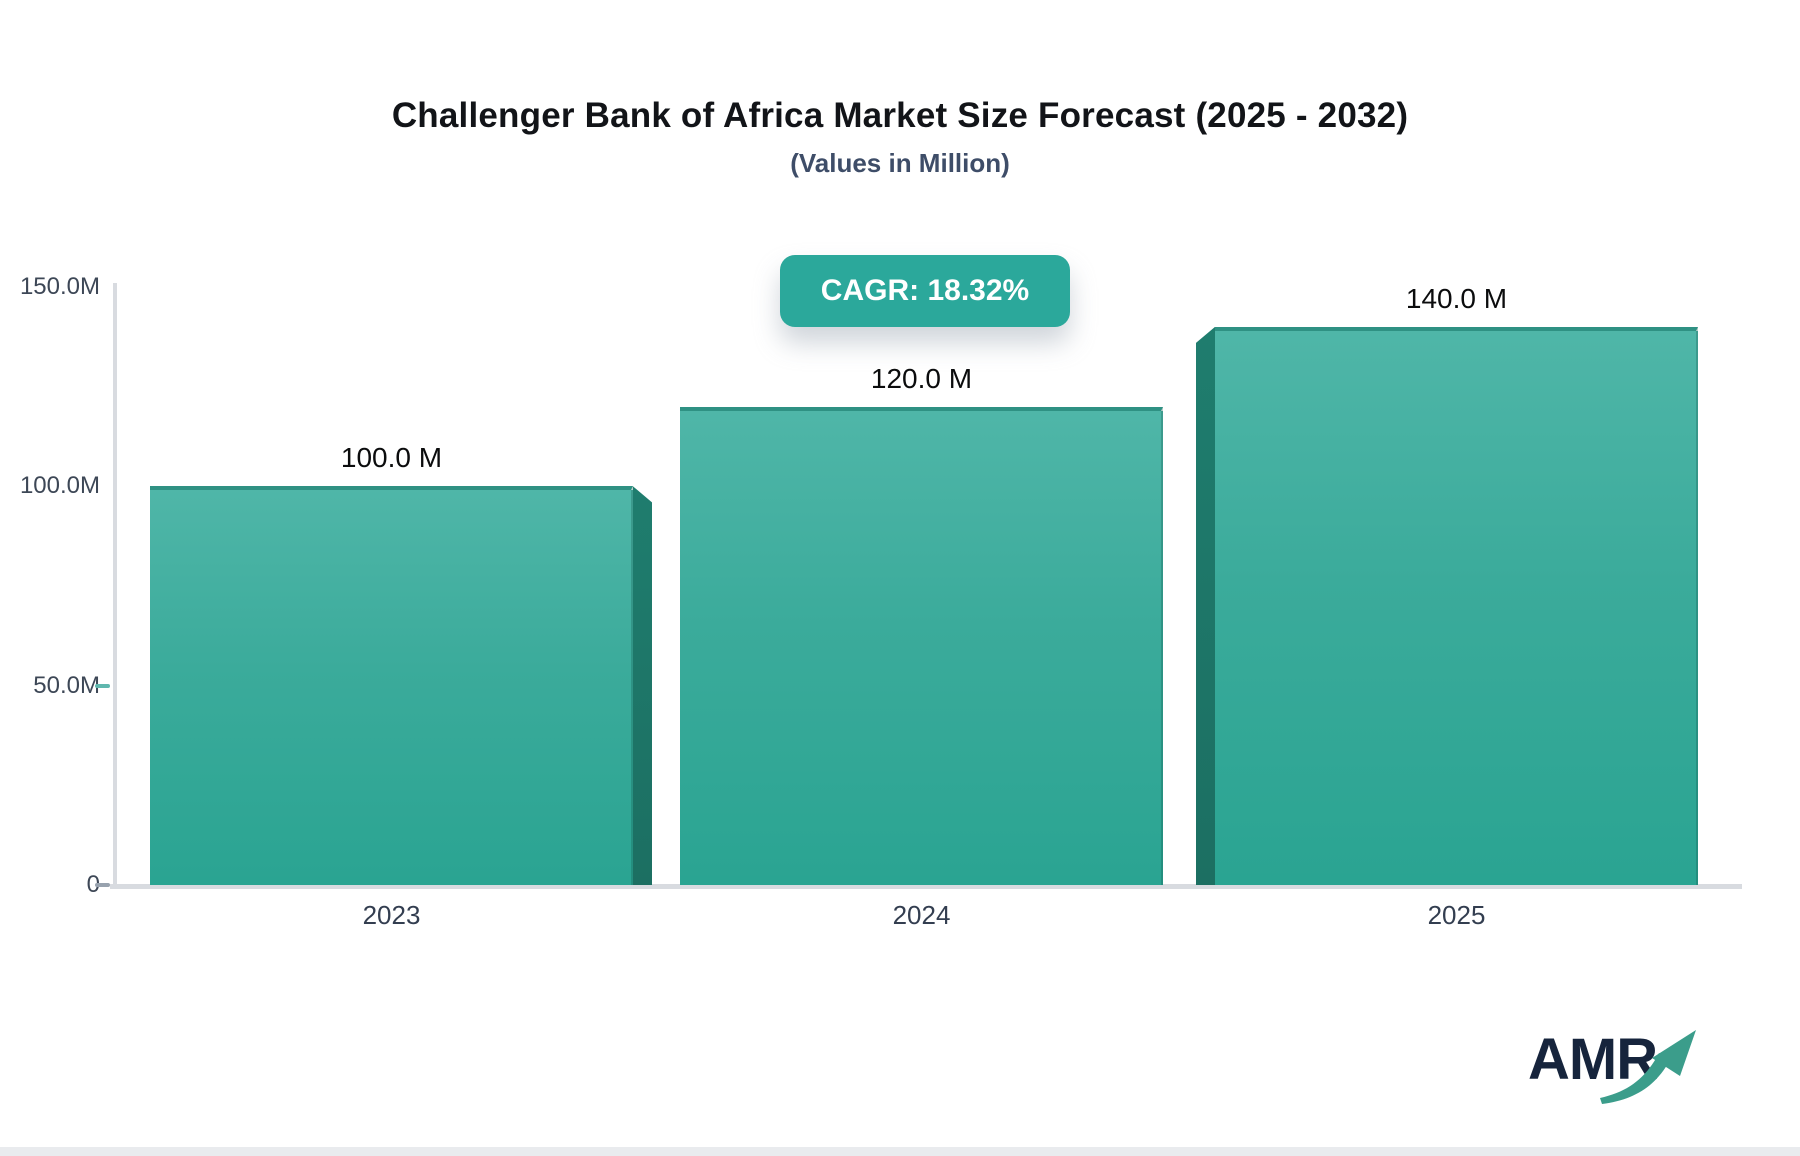 The height and width of the screenshot is (1156, 1800). What do you see at coordinates (66, 685) in the screenshot?
I see `y-axis-tick-label: 50.0M` at bounding box center [66, 685].